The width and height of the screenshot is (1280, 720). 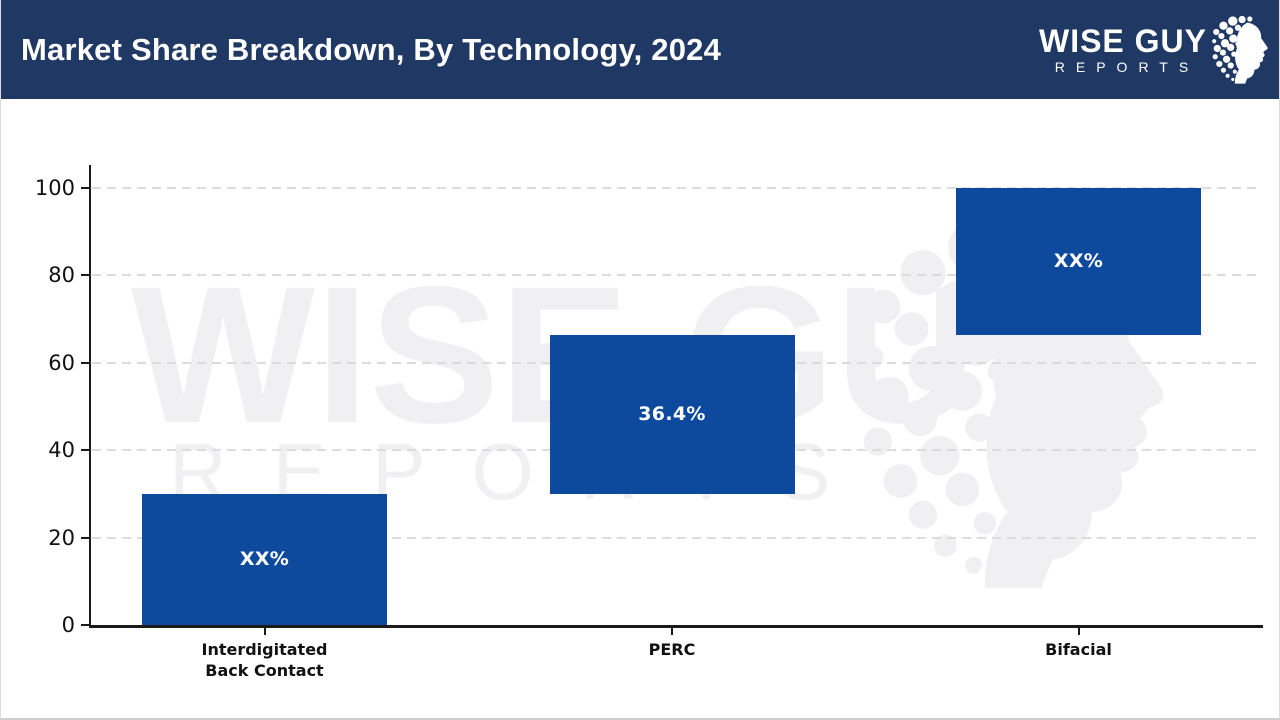 I want to click on bar-bifacial: XX%, so click(x=1078, y=261).